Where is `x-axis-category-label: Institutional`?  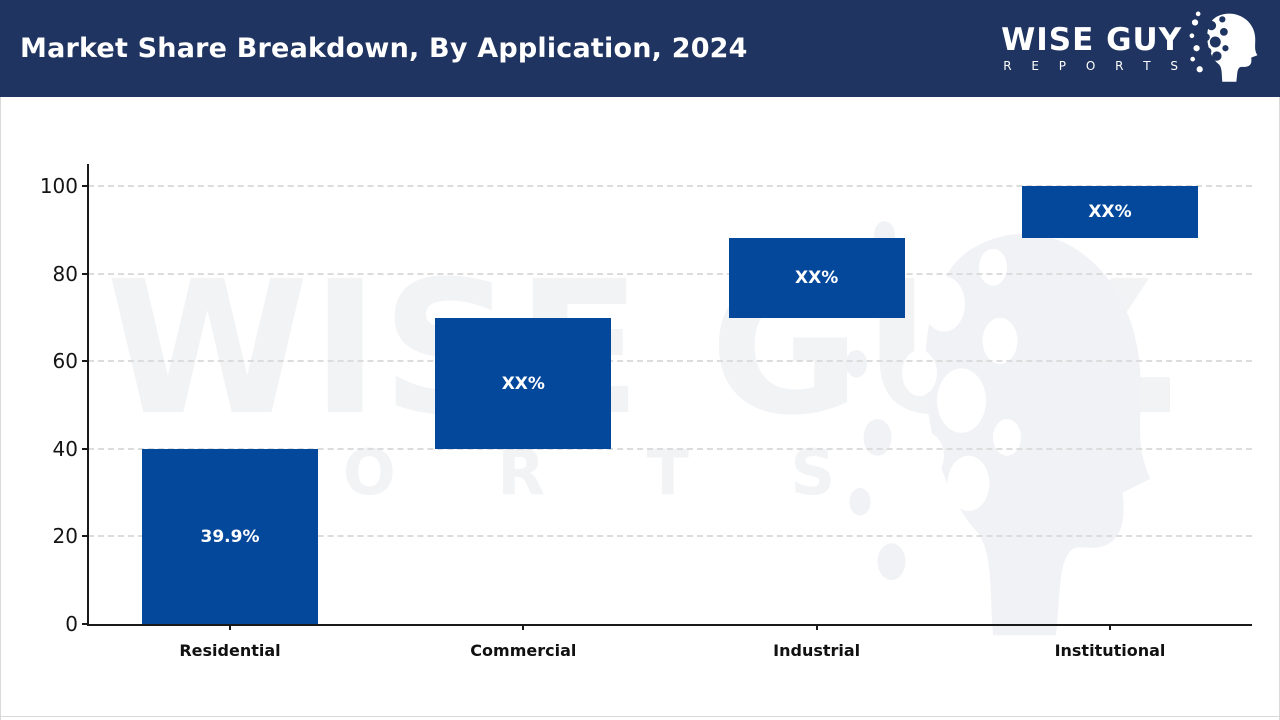
x-axis-category-label: Institutional is located at coordinates (1110, 650).